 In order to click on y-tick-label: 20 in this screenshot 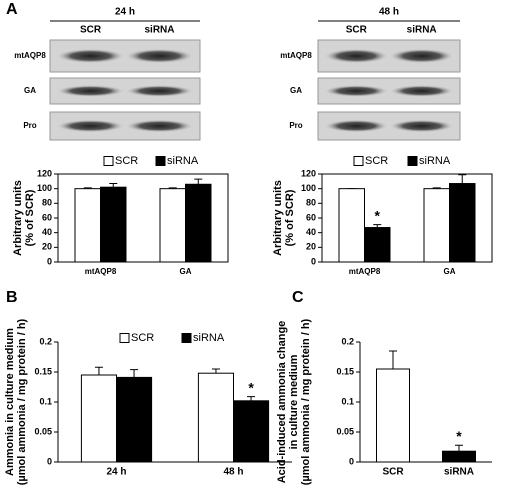, I will do `click(311, 247)`.